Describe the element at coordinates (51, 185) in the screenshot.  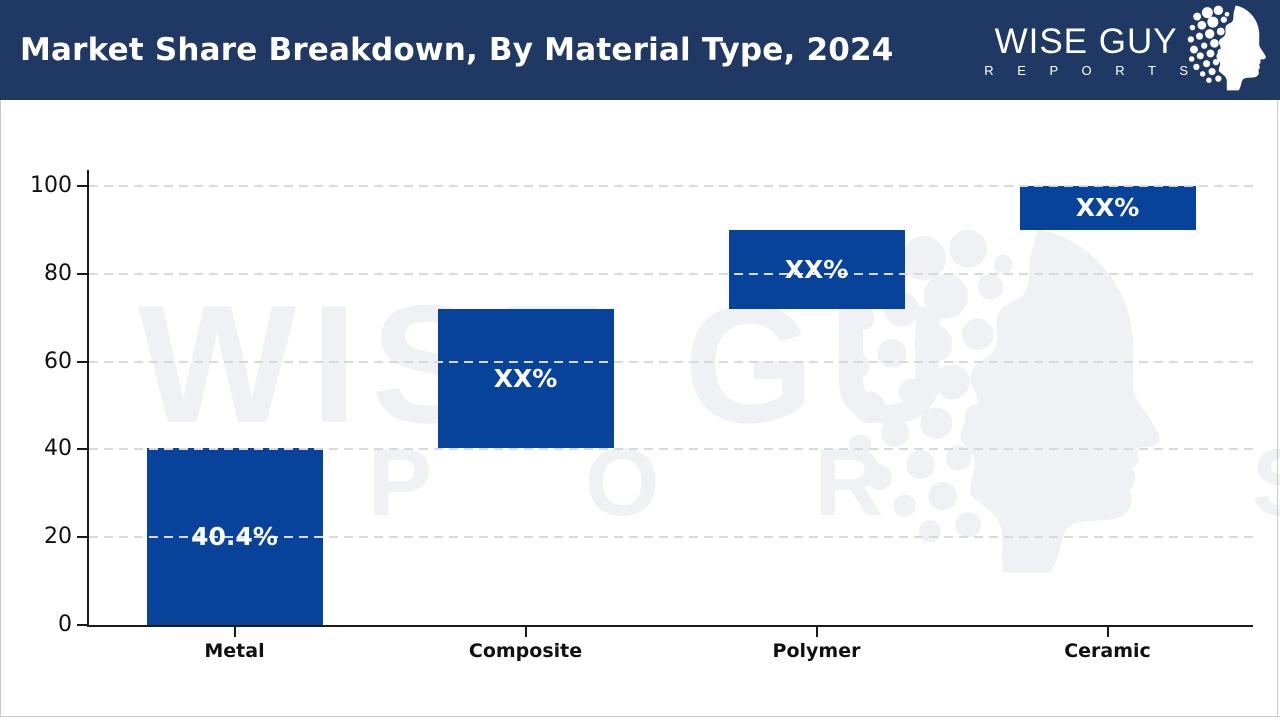
I see `y-tick-label: 100` at that location.